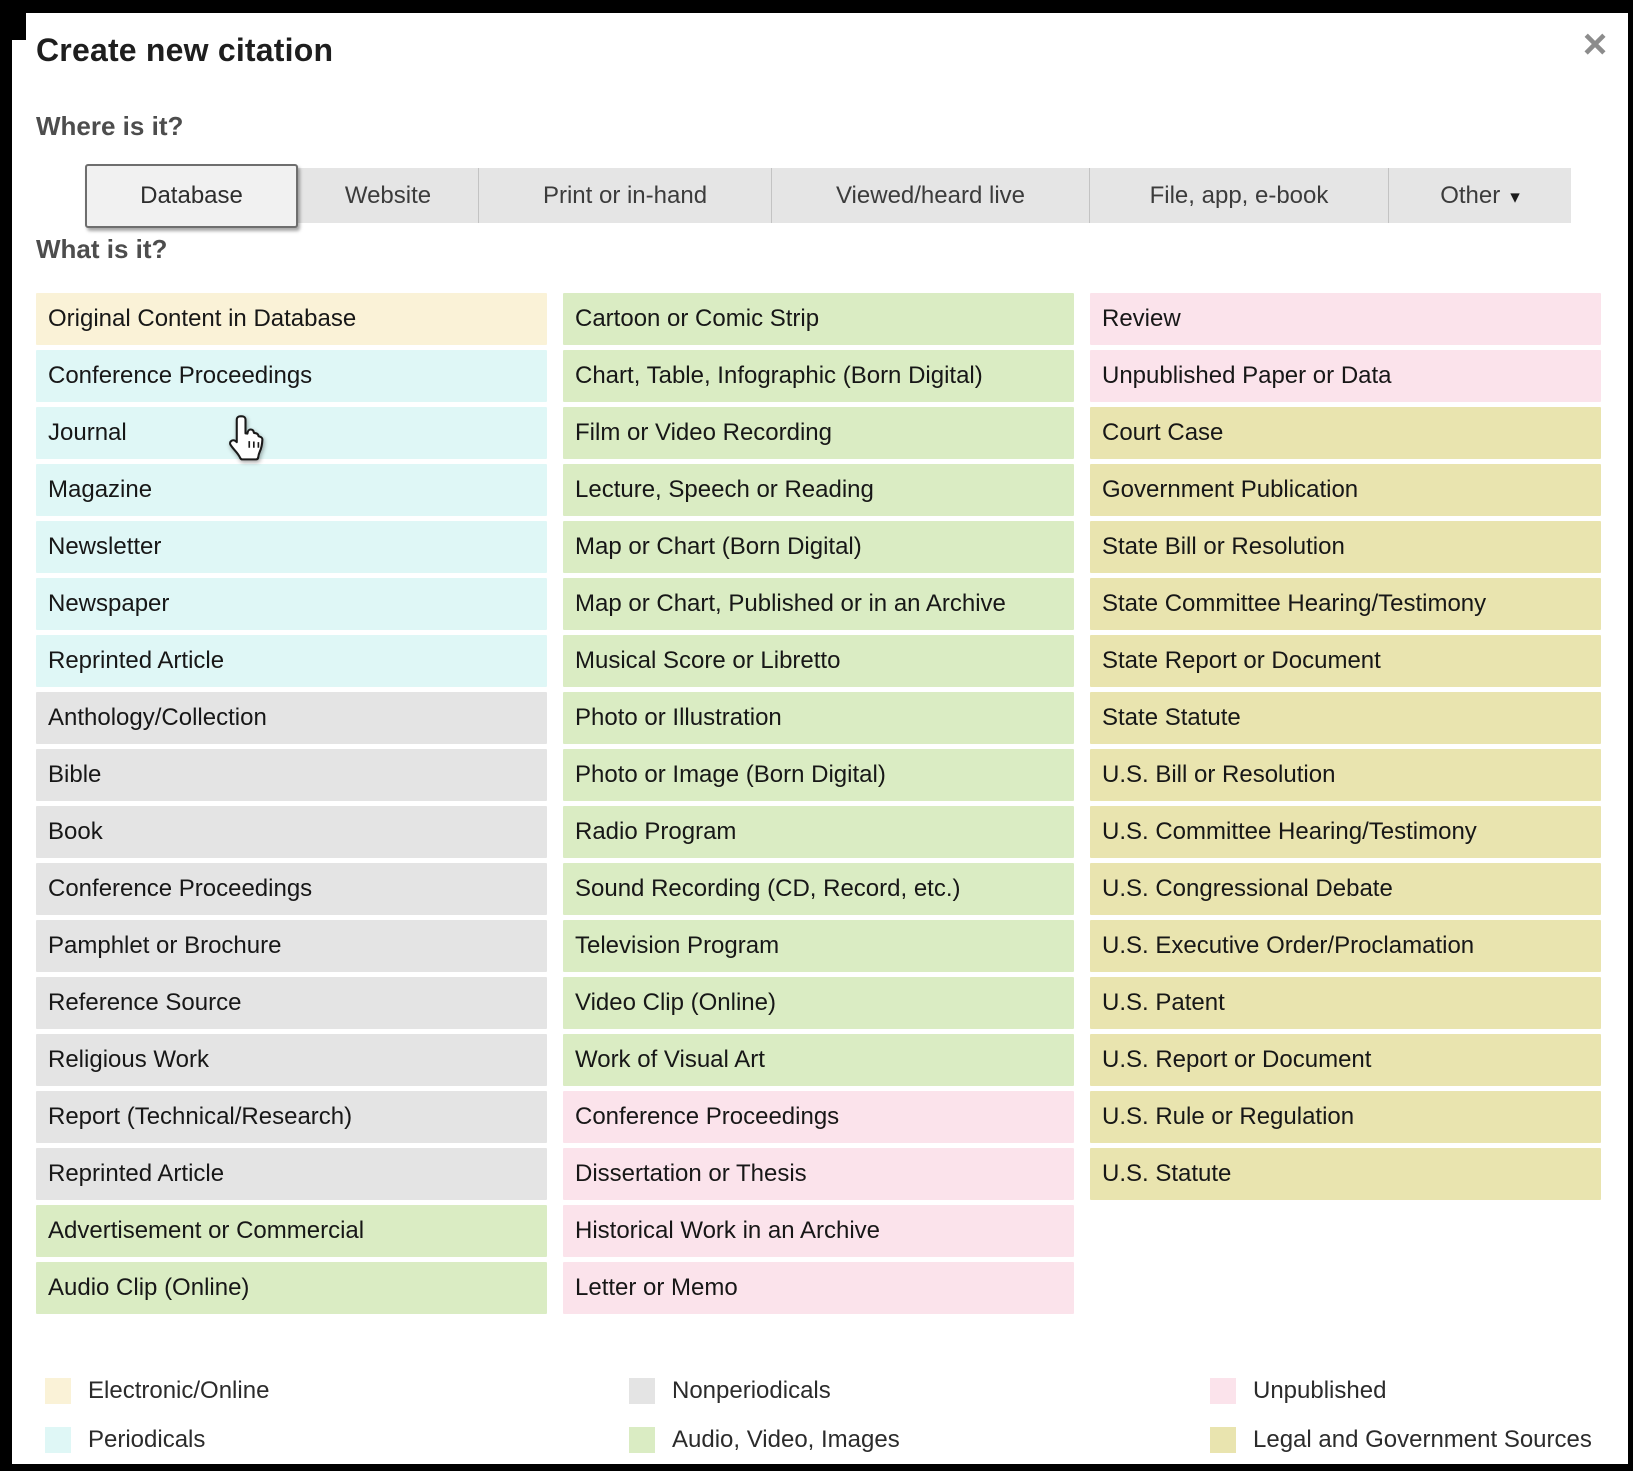  Describe the element at coordinates (1345, 490) in the screenshot. I see `citation-type-government-publication: Government Publication` at that location.